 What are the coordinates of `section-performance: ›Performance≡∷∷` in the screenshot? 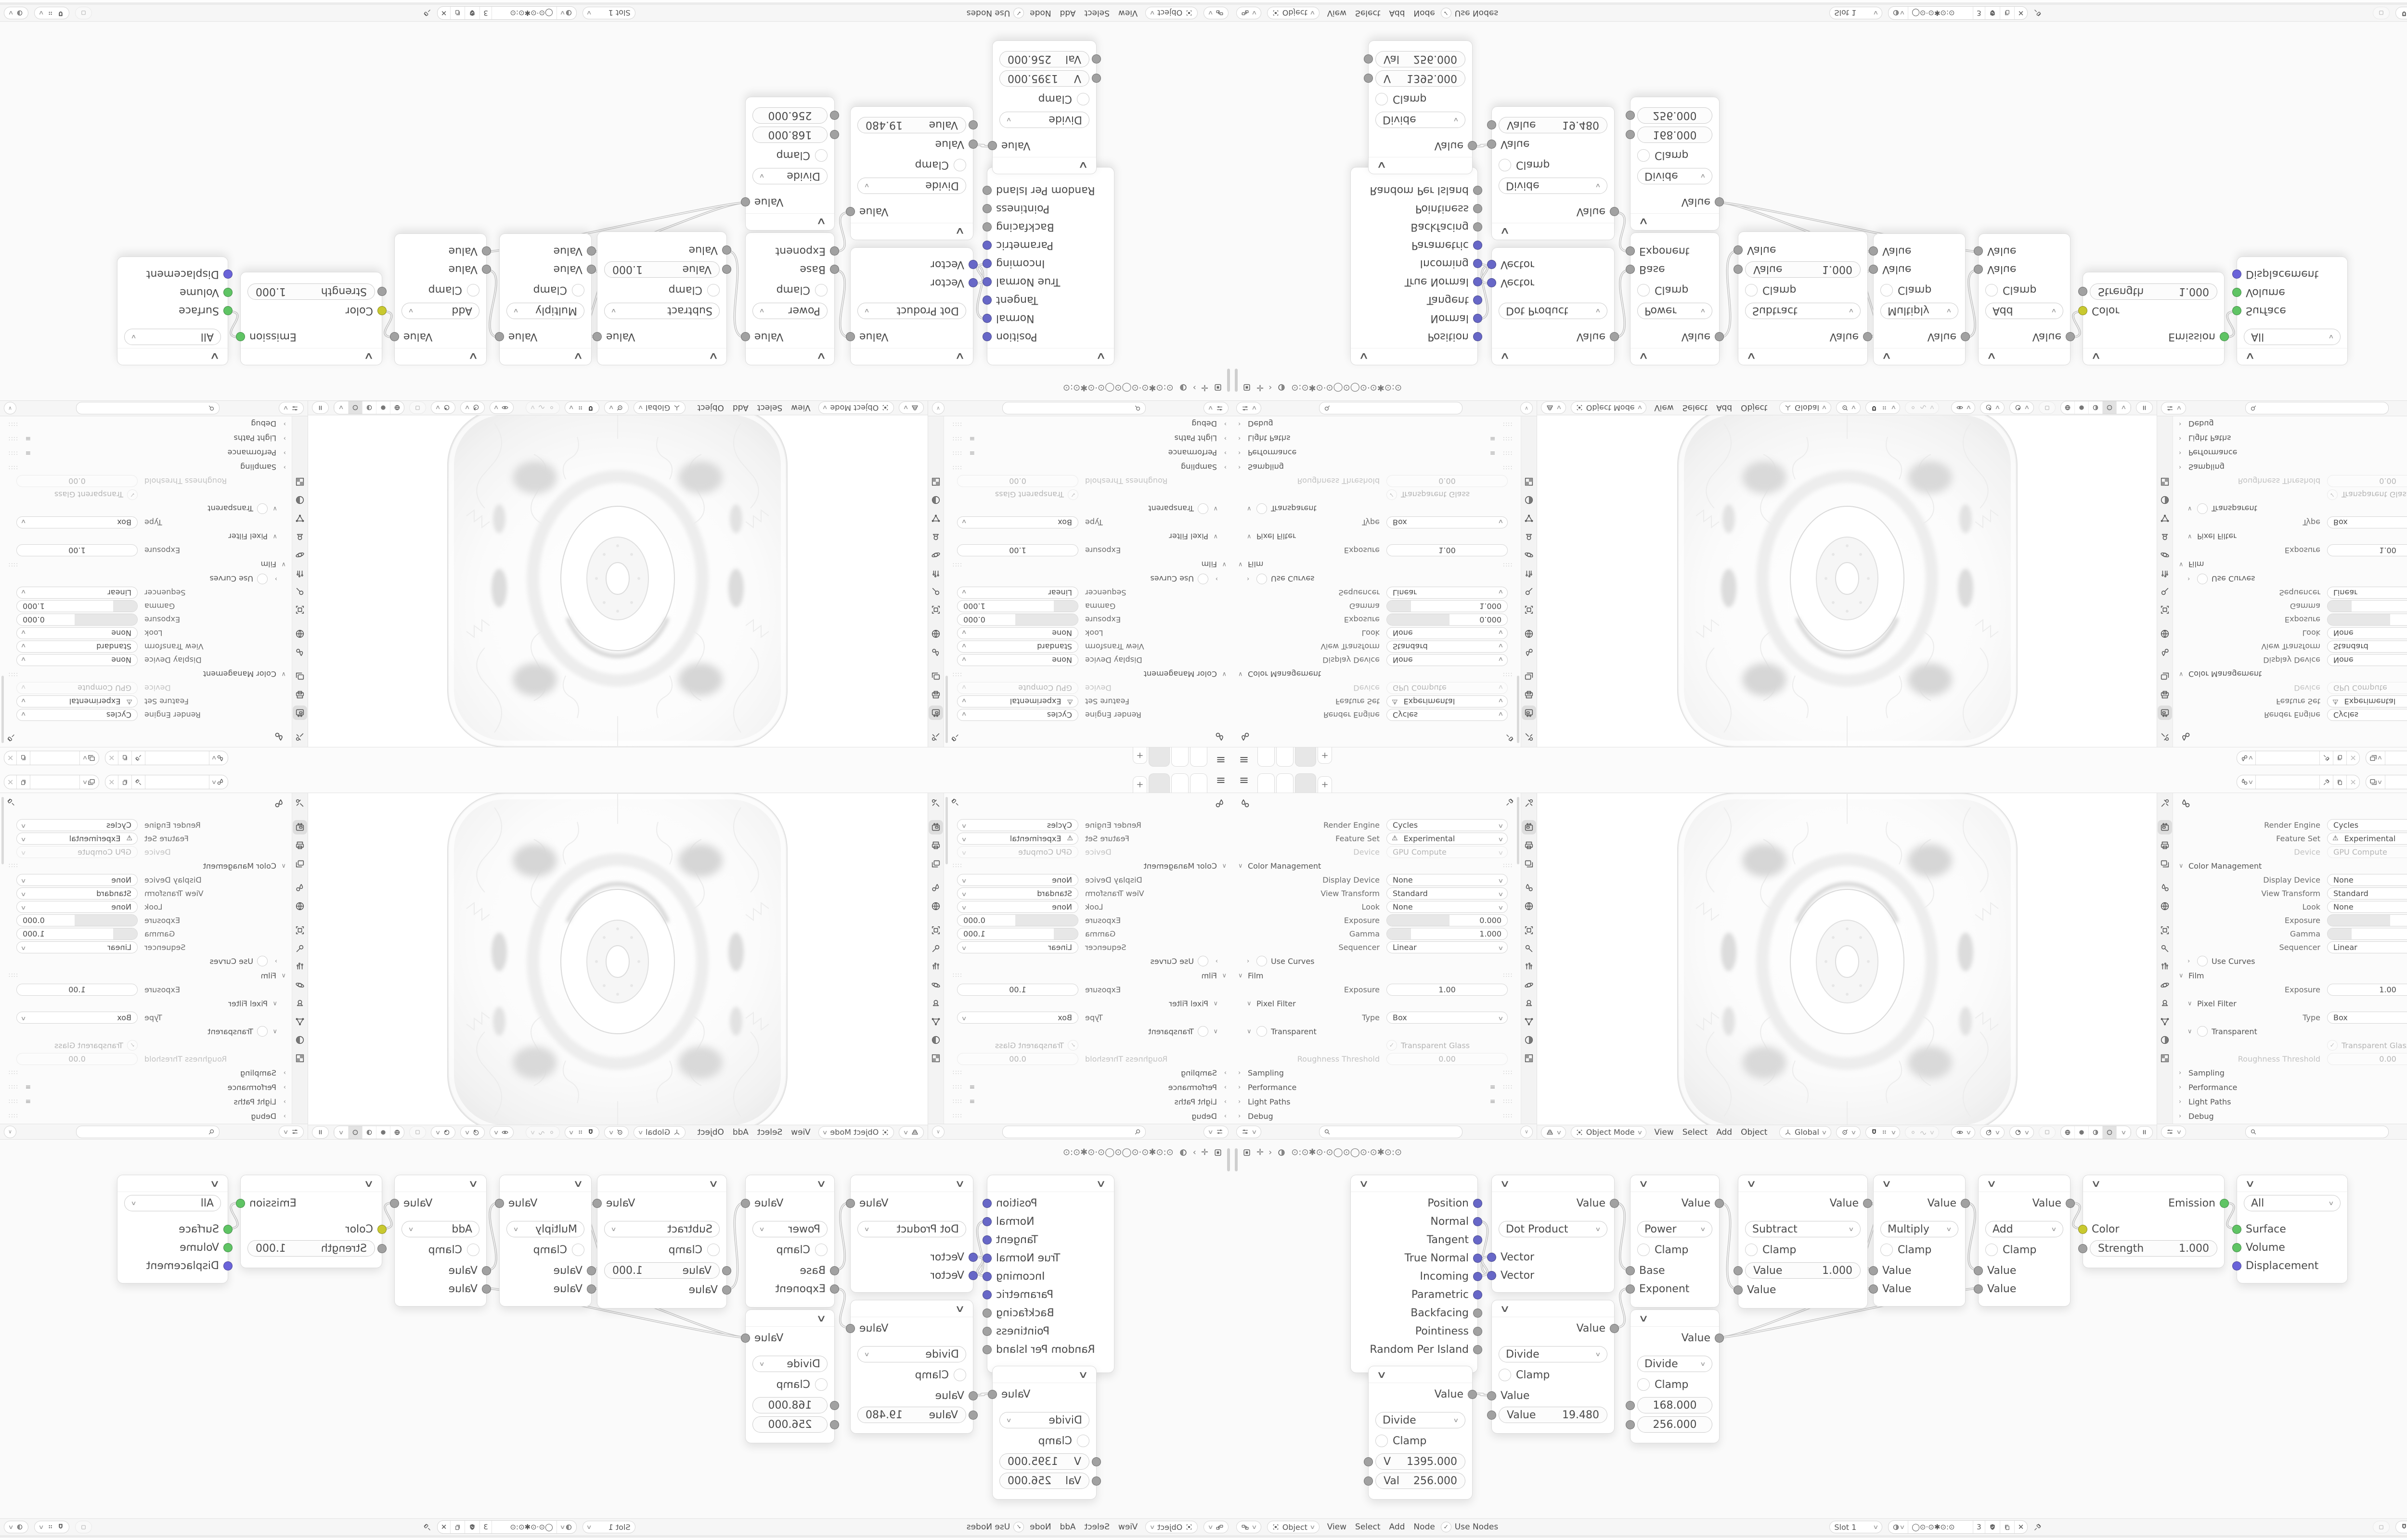 It's located at (2290, 1087).